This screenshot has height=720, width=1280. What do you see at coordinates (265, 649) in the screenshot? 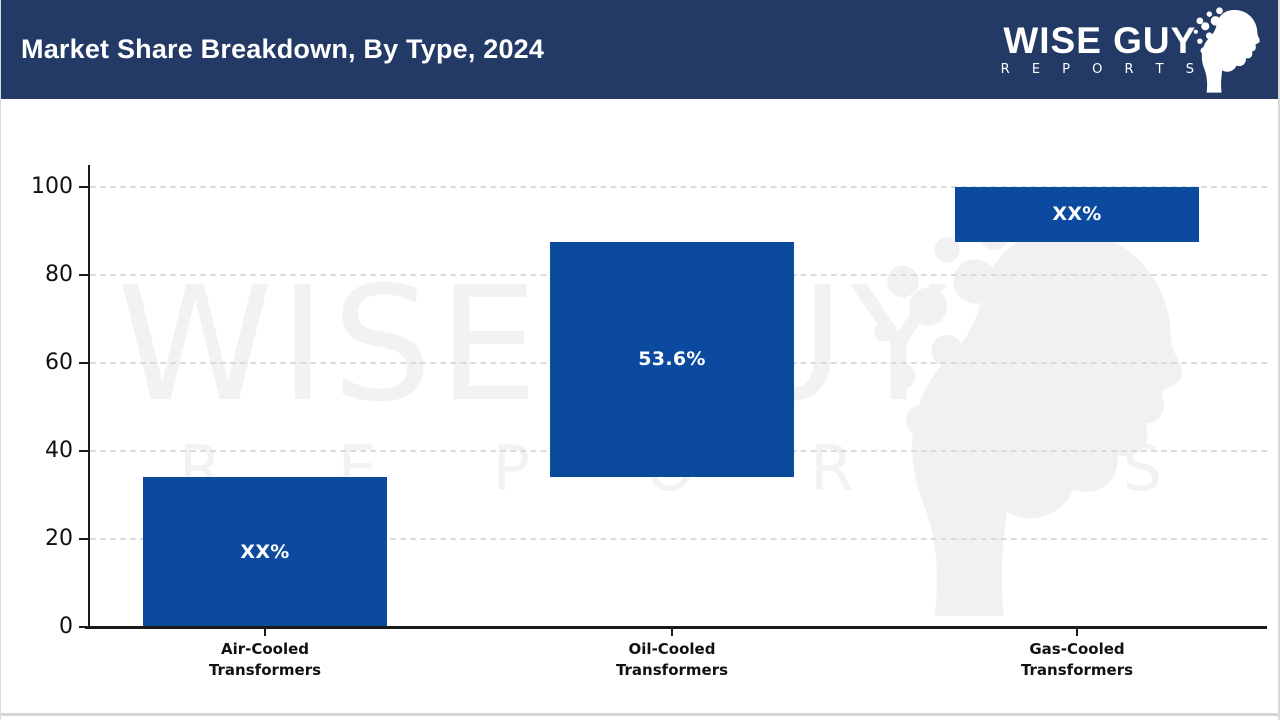
I see `category-label-line: Air-Cooled` at bounding box center [265, 649].